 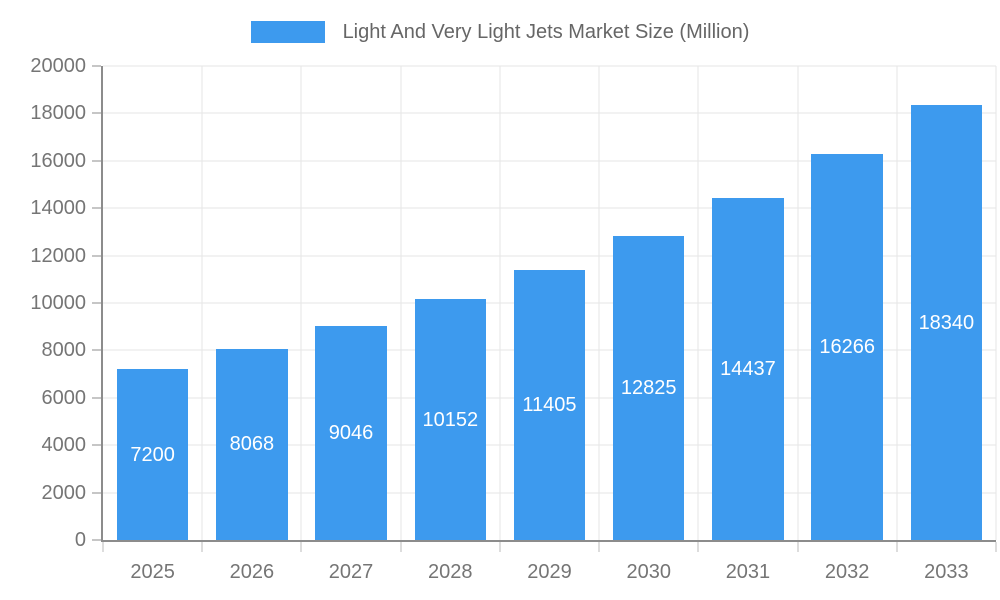 What do you see at coordinates (64, 445) in the screenshot?
I see `y-axis-label: 4000` at bounding box center [64, 445].